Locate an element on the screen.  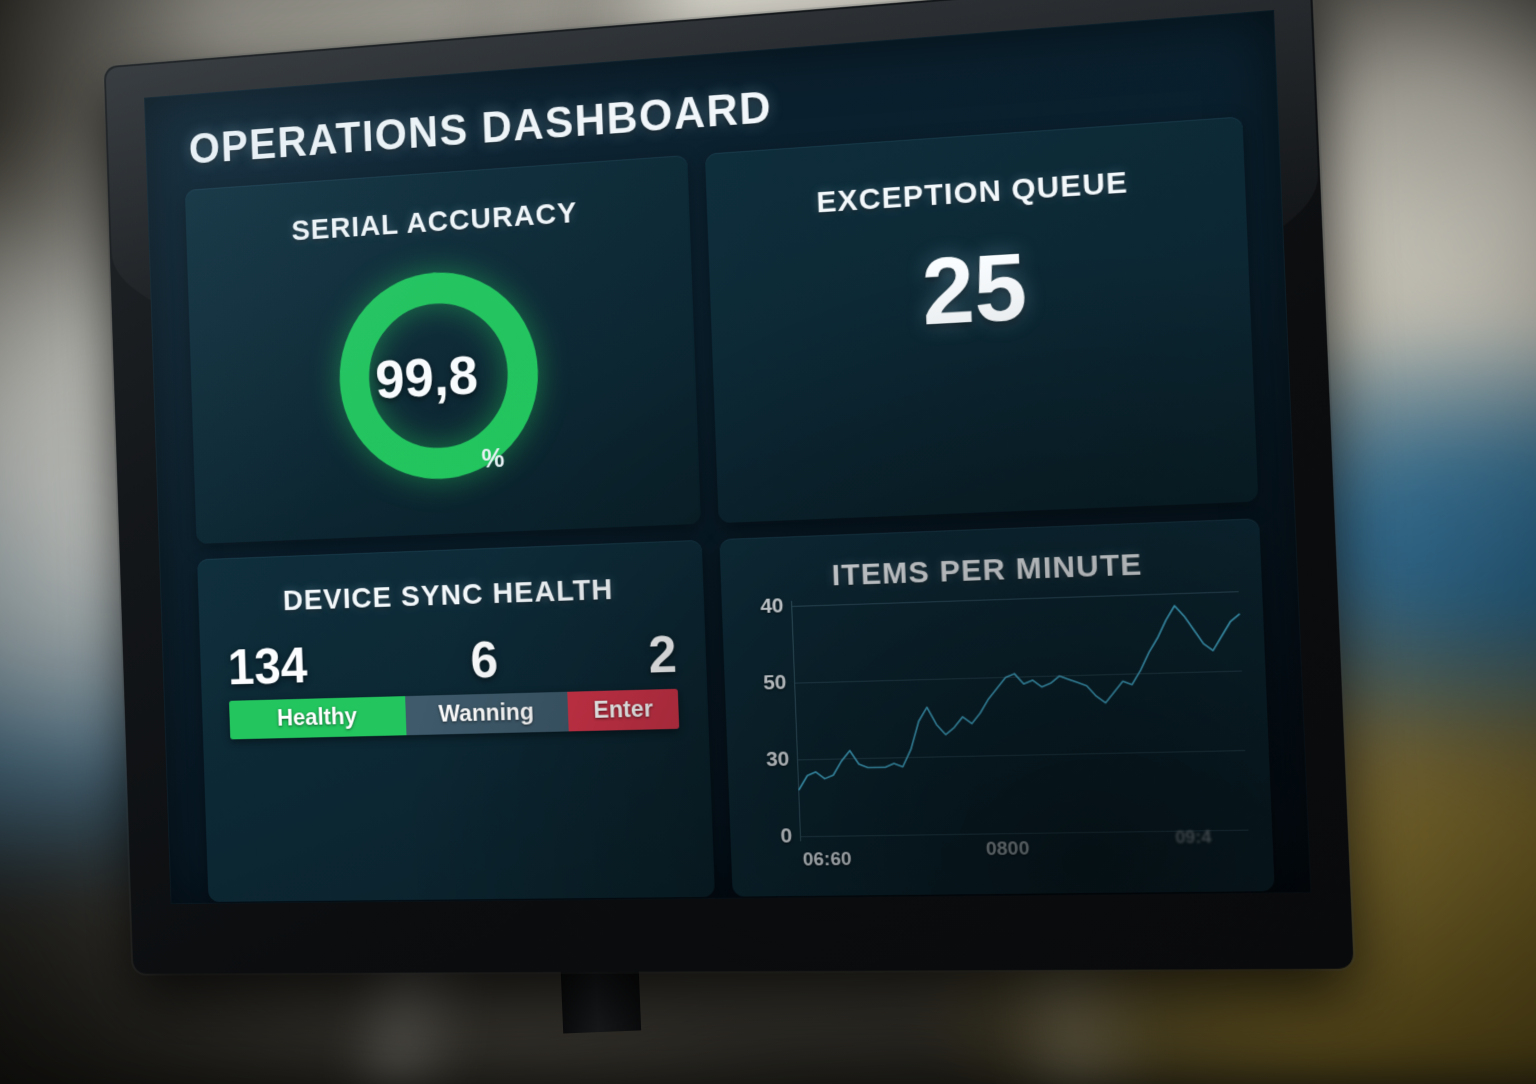
device-count-wanning: 6 is located at coordinates (484, 660).